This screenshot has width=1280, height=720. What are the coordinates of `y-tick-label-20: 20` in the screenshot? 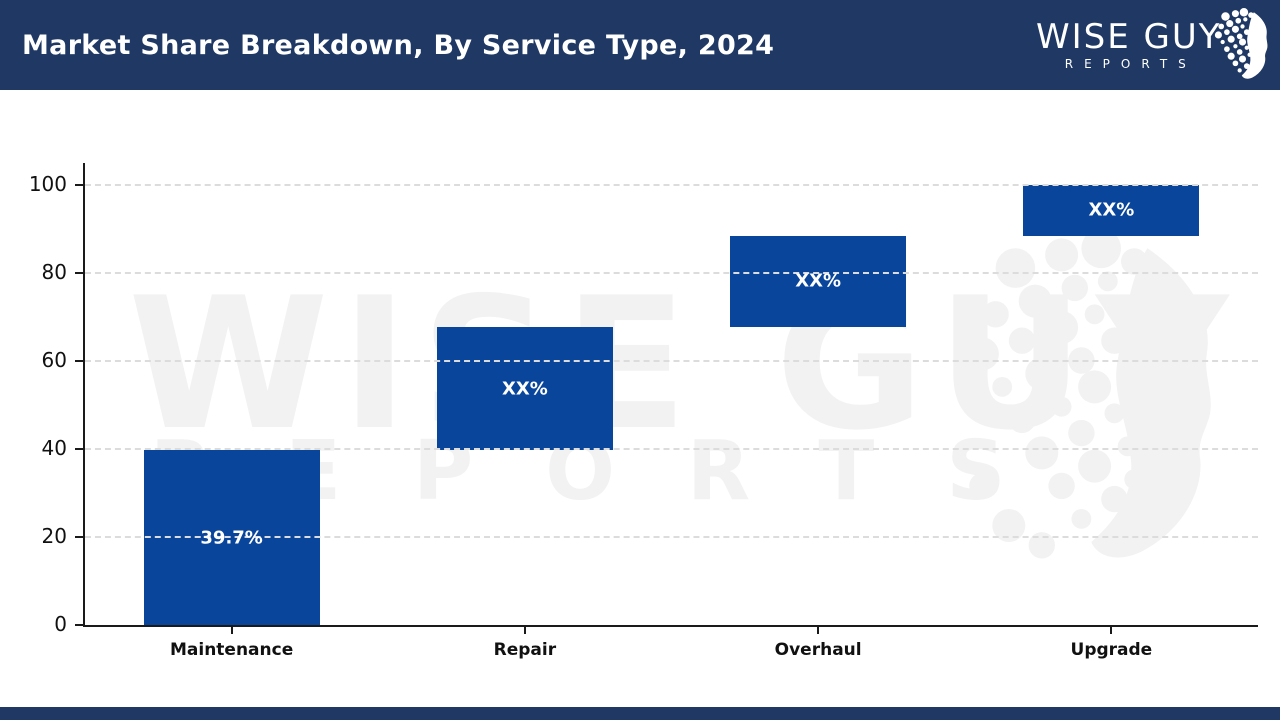 It's located at (54, 536).